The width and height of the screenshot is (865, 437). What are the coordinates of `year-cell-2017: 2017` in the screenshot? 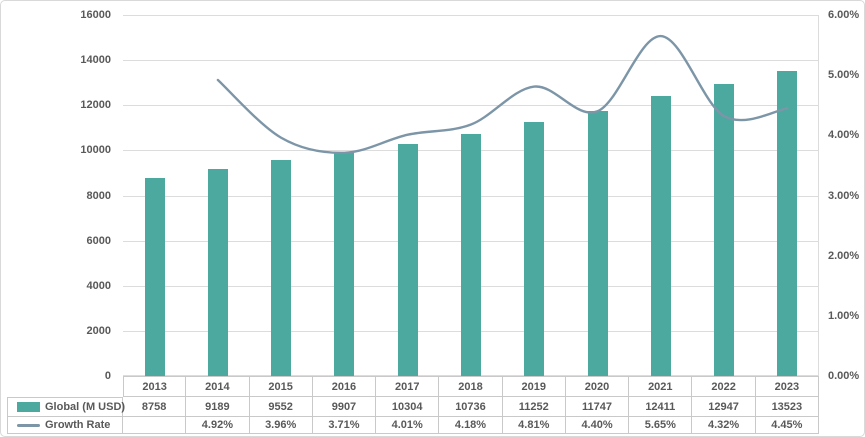 It's located at (408, 386).